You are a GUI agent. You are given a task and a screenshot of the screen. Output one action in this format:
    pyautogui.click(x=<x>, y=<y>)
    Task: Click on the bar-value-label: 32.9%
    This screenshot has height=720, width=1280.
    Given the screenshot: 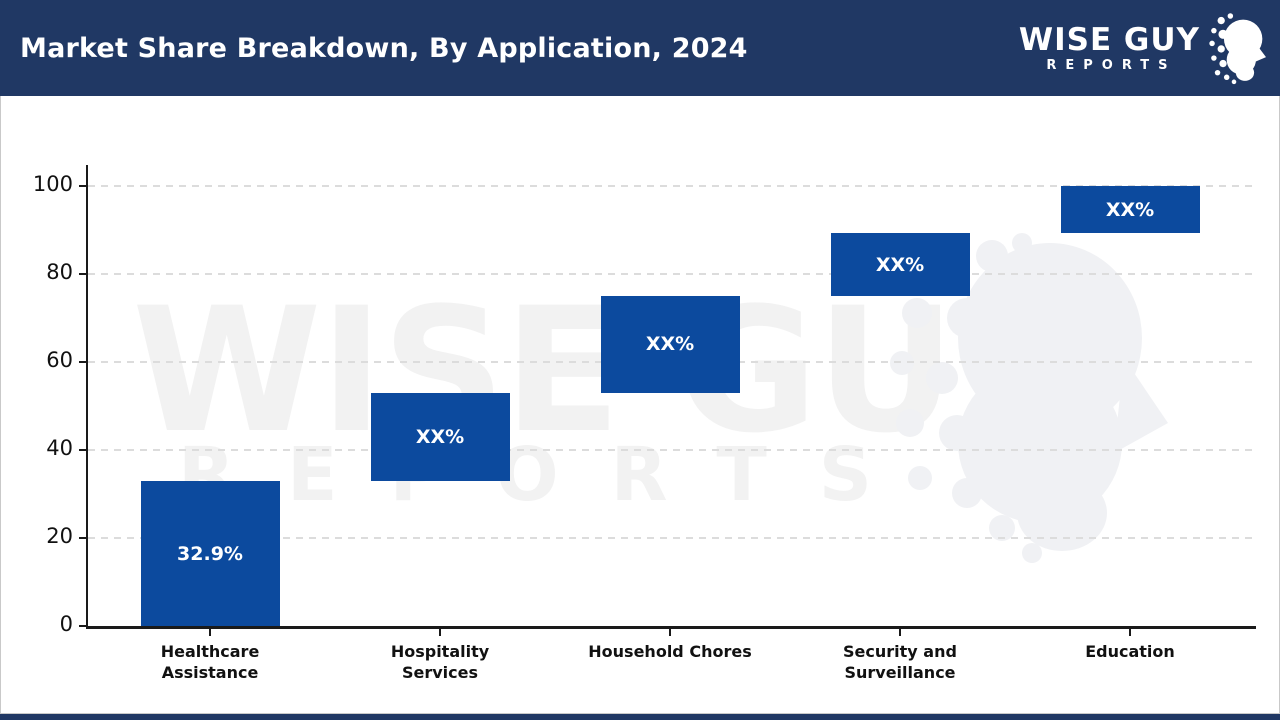 What is the action you would take?
    pyautogui.click(x=210, y=553)
    